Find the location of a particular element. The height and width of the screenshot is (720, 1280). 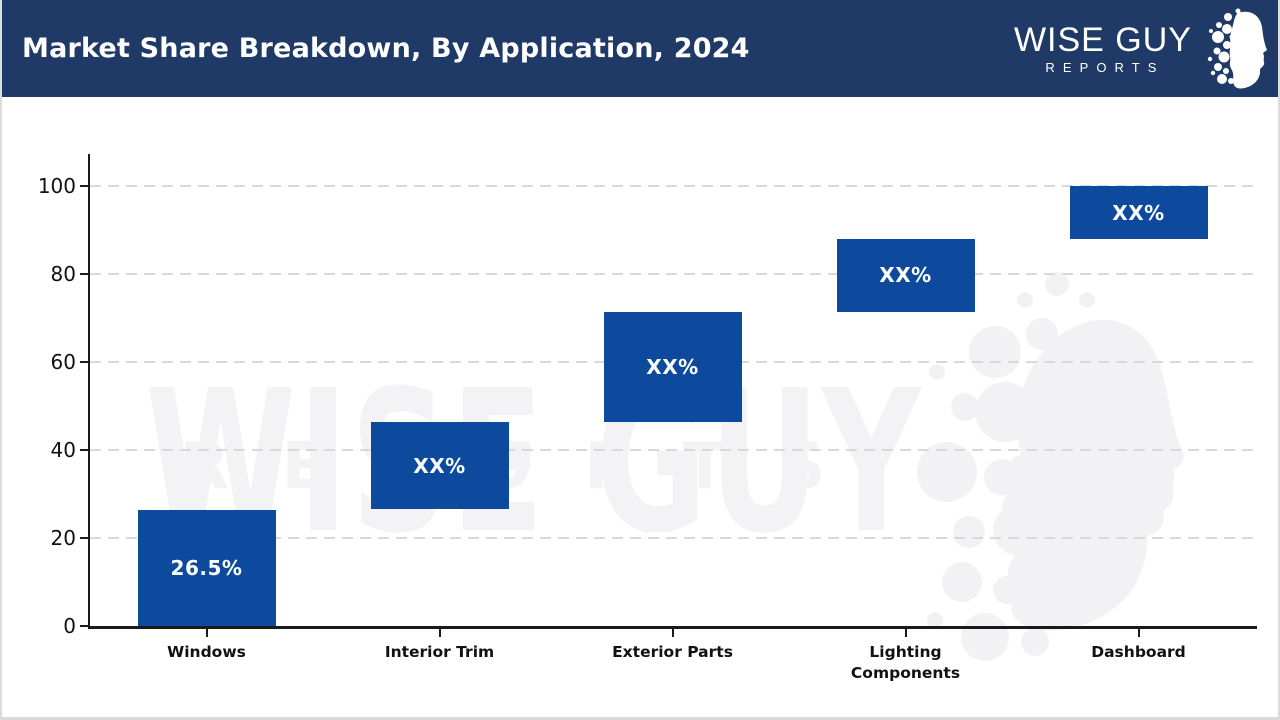

y-tick-label-0: 0 is located at coordinates (69, 626).